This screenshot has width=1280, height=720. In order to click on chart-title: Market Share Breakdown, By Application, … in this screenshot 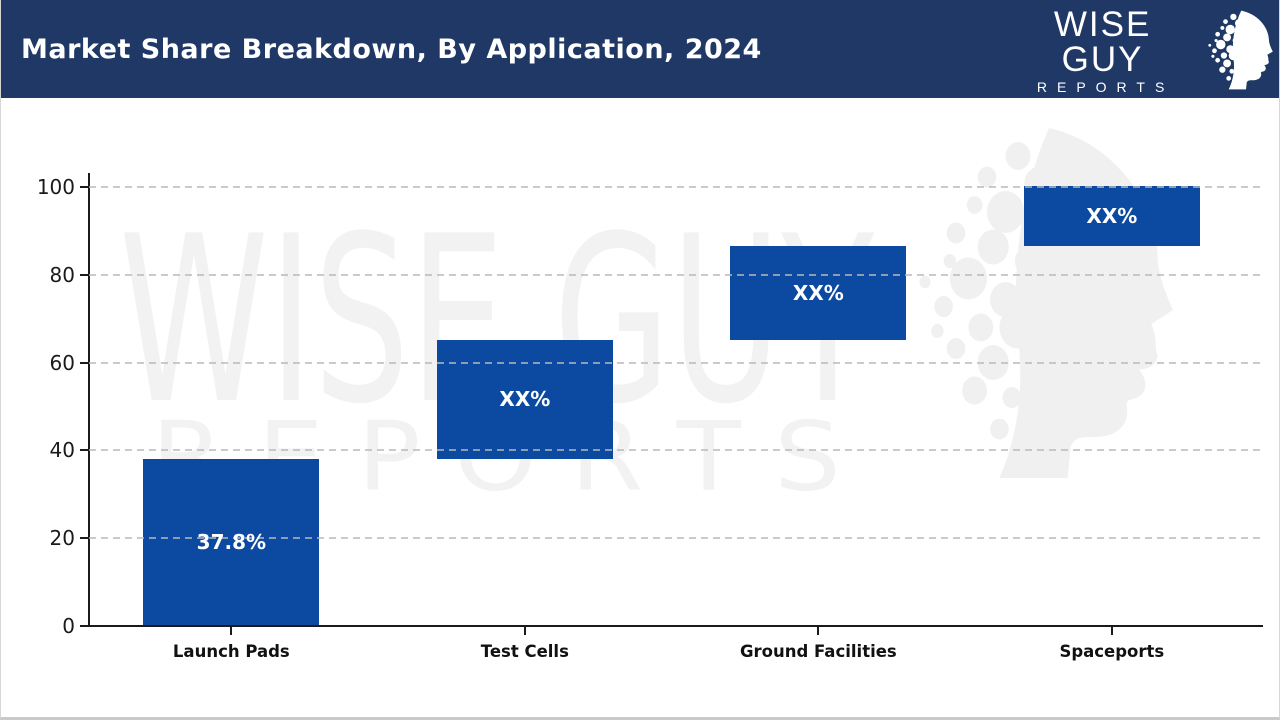, I will do `click(391, 49)`.